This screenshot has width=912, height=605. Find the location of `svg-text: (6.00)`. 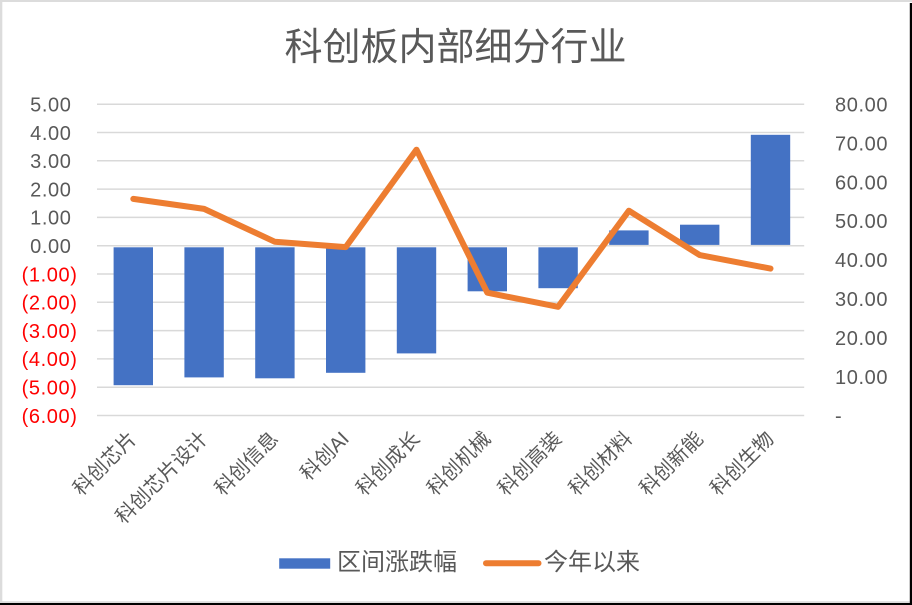

svg-text: (6.00) is located at coordinates (50, 417).